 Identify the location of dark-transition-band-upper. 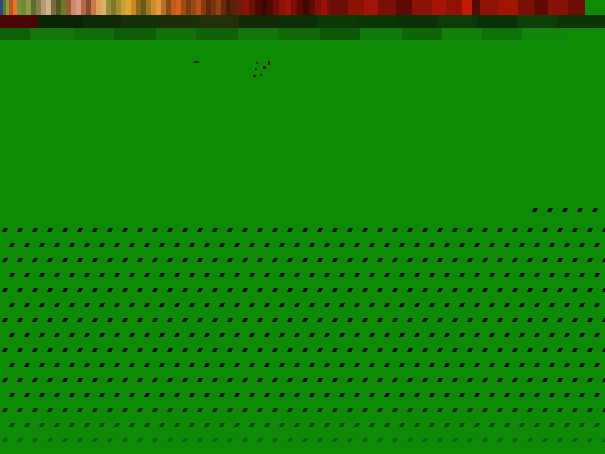
(302, 21).